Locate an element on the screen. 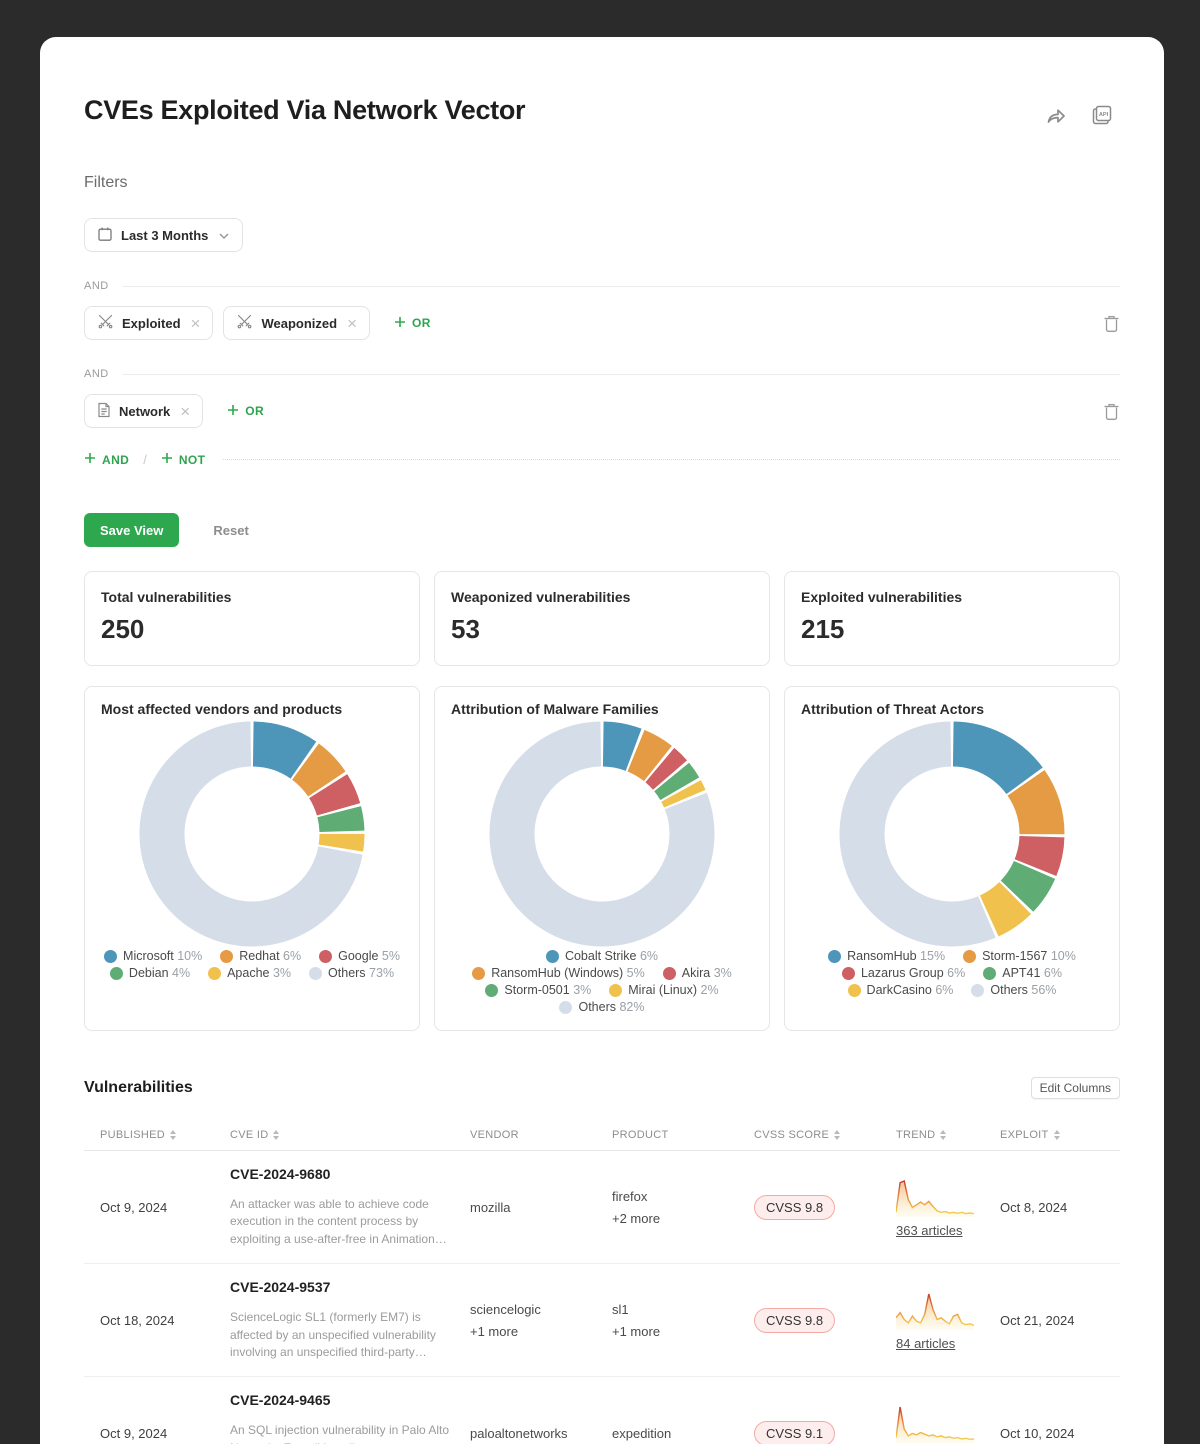 Image resolution: width=1200 pixels, height=1444 pixels. cve-id-link: CVE-2024-9465 is located at coordinates (280, 1400).